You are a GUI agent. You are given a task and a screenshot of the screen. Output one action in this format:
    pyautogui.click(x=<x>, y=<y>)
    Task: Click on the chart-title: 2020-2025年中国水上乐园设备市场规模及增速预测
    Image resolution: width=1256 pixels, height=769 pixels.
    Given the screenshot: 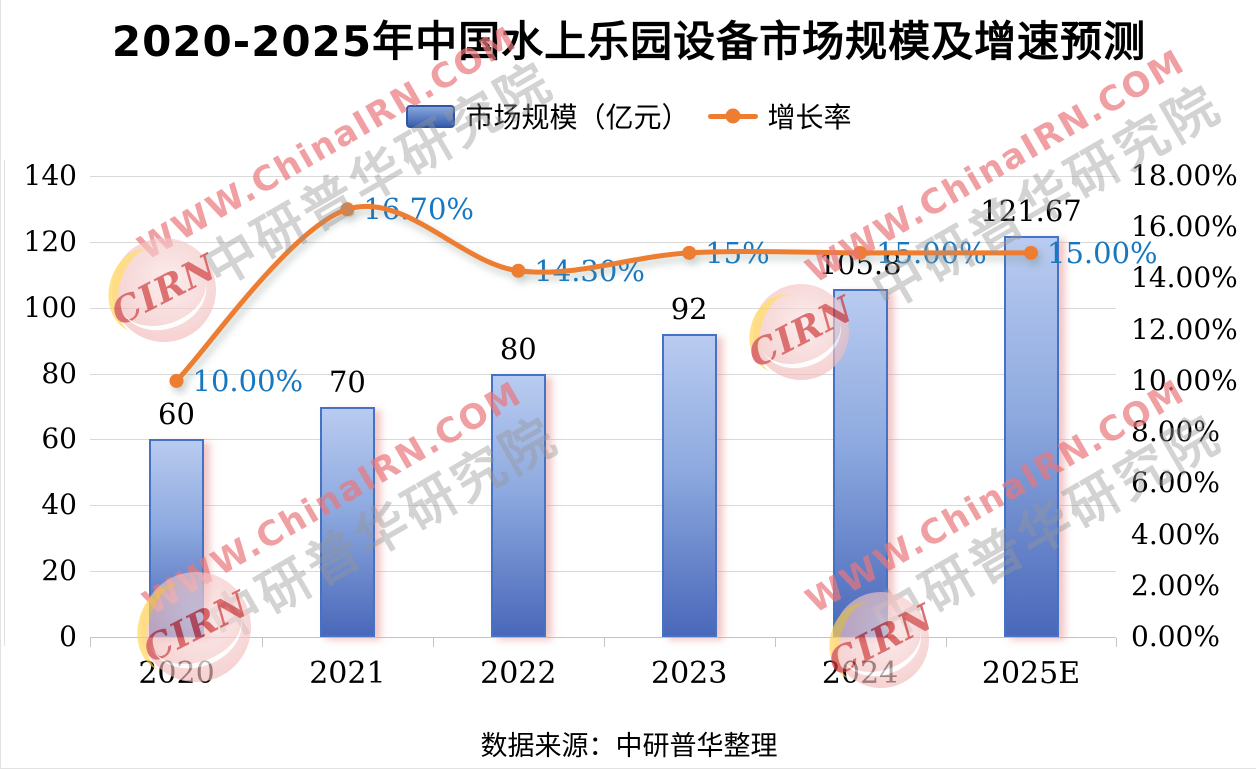 What is the action you would take?
    pyautogui.click(x=629, y=41)
    